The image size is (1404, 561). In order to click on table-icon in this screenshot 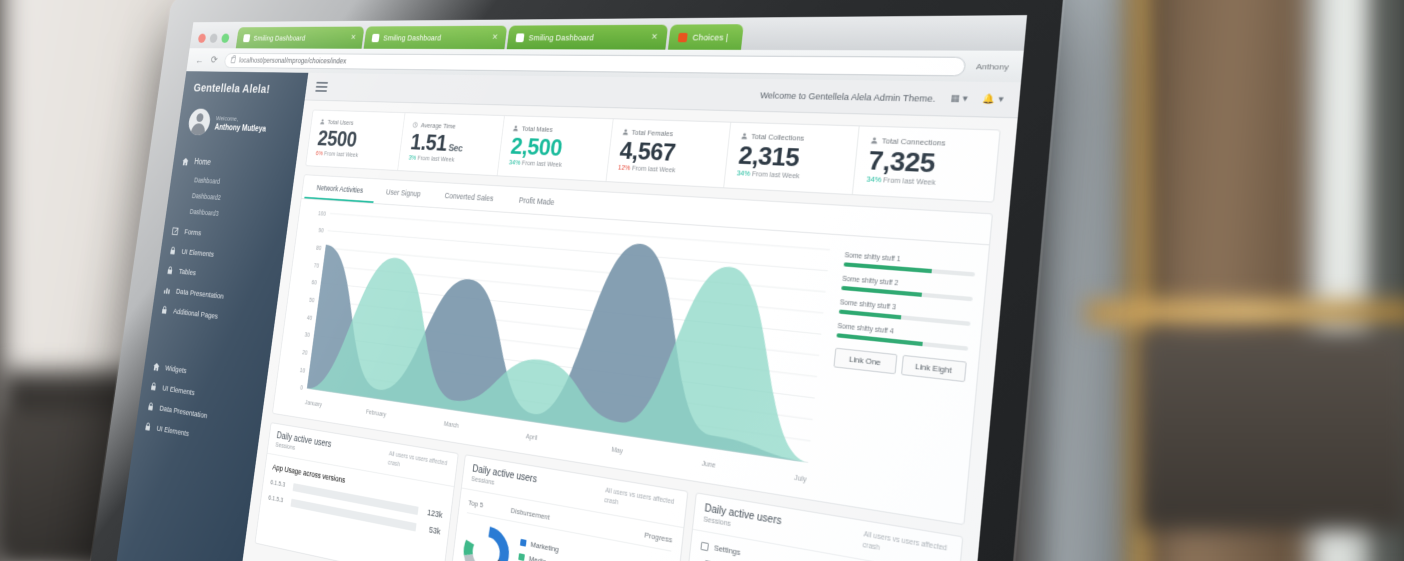, I will do `click(170, 270)`.